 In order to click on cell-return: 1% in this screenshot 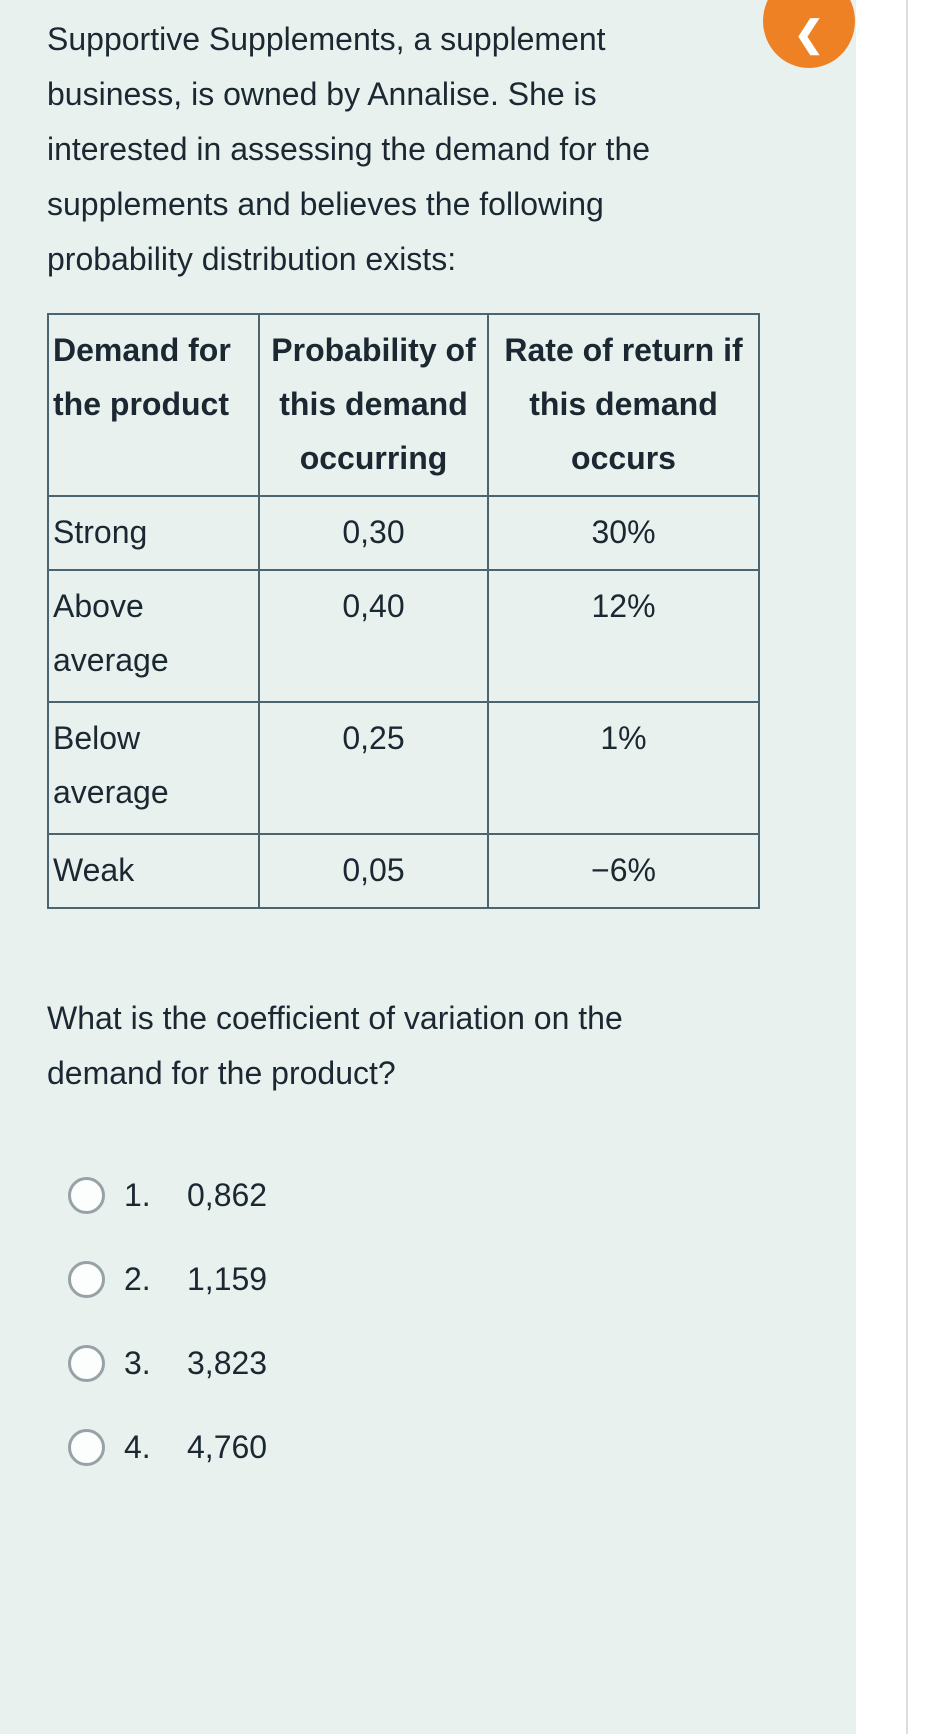, I will do `click(623, 768)`.